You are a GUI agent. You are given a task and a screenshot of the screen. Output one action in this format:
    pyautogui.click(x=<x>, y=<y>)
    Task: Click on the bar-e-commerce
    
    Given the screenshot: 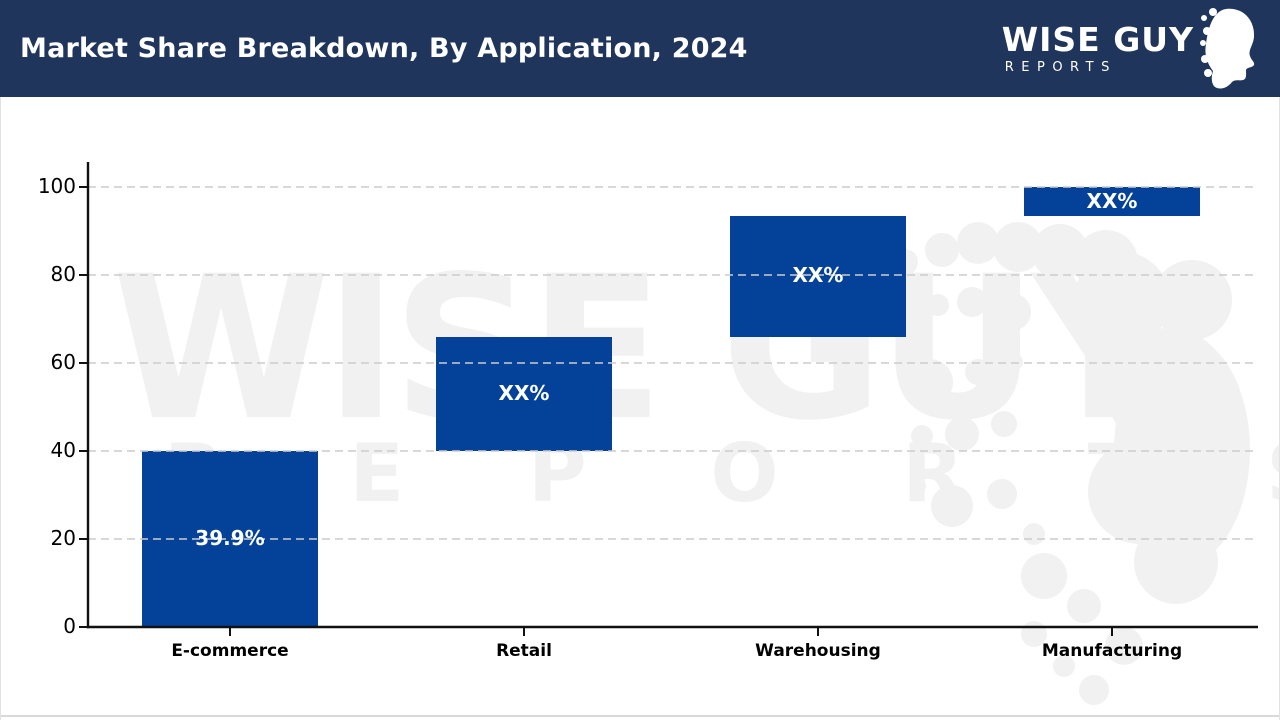 What is the action you would take?
    pyautogui.click(x=230, y=539)
    